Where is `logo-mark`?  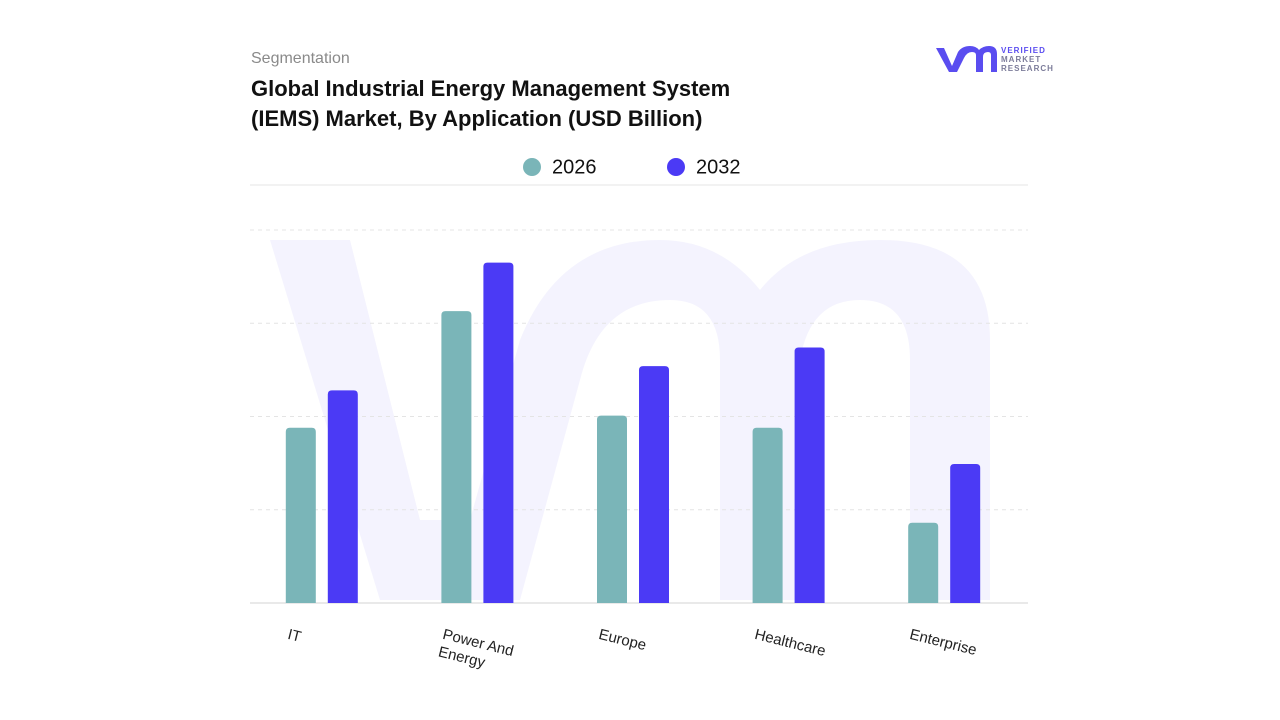 logo-mark is located at coordinates (966, 59).